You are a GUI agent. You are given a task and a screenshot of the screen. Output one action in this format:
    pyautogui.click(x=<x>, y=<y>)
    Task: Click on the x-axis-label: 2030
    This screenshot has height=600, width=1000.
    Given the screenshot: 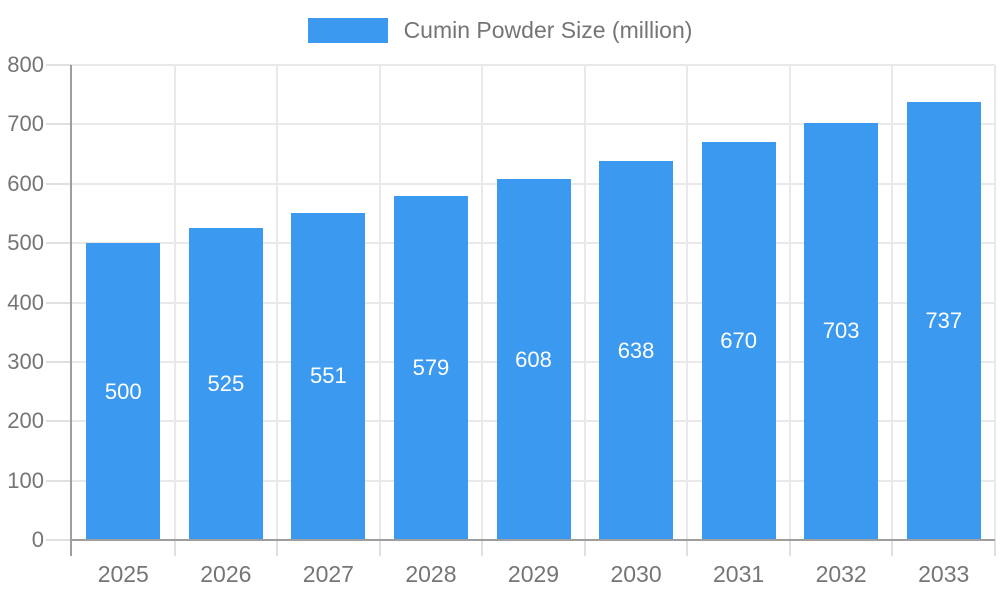 What is the action you would take?
    pyautogui.click(x=636, y=574)
    